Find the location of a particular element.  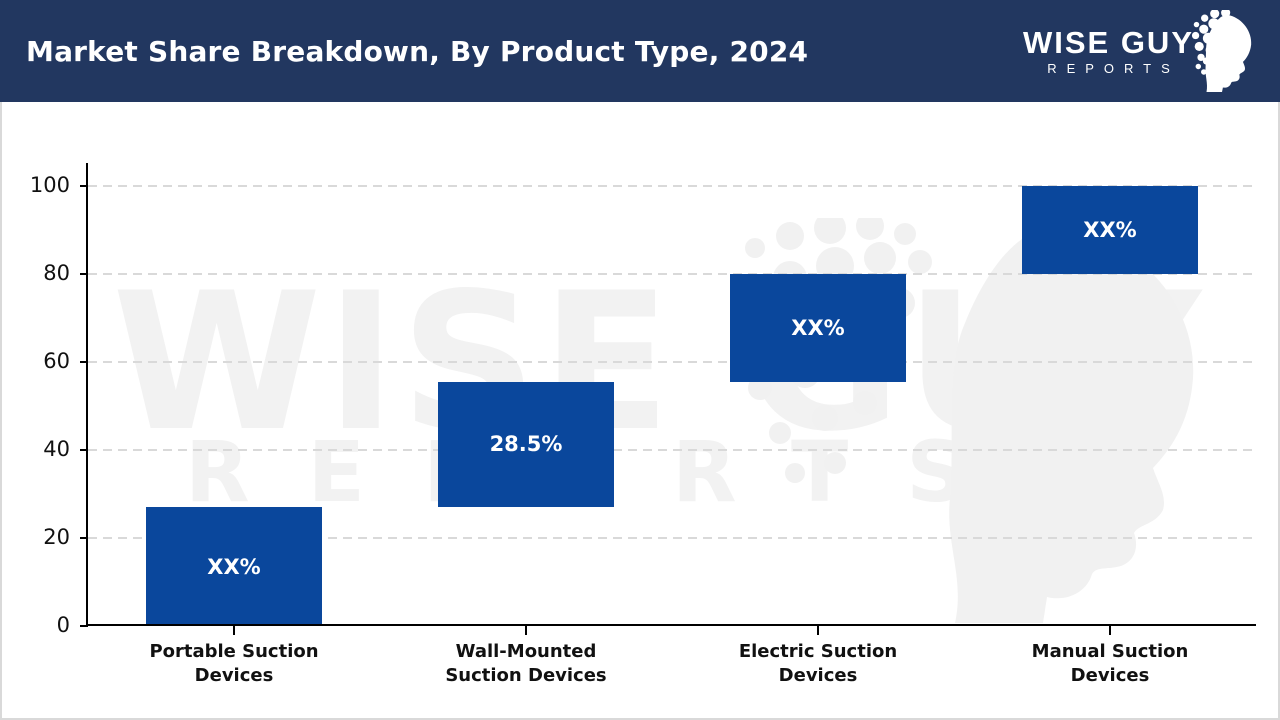

wiseguy-logo: WISE GUY REPORTS is located at coordinates (1138, 51).